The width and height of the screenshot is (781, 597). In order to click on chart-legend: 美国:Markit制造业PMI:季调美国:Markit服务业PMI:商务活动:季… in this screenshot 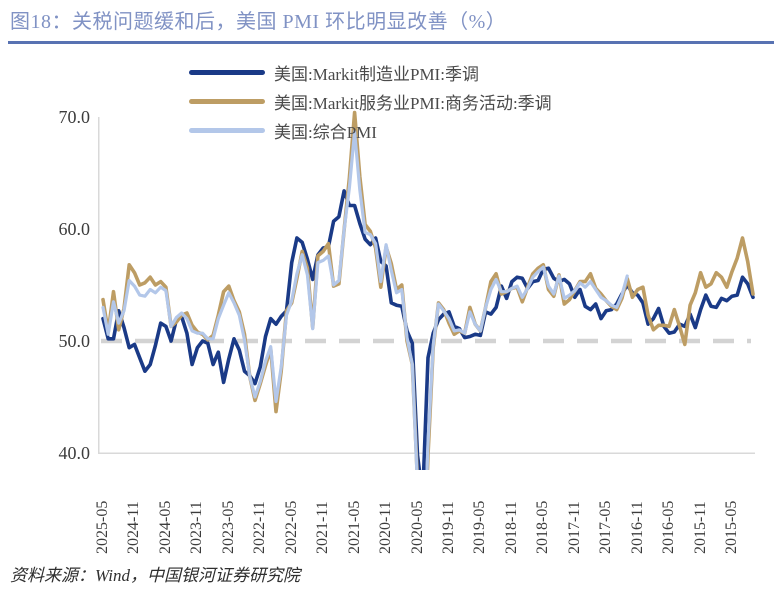, I will do `click(370, 101)`.